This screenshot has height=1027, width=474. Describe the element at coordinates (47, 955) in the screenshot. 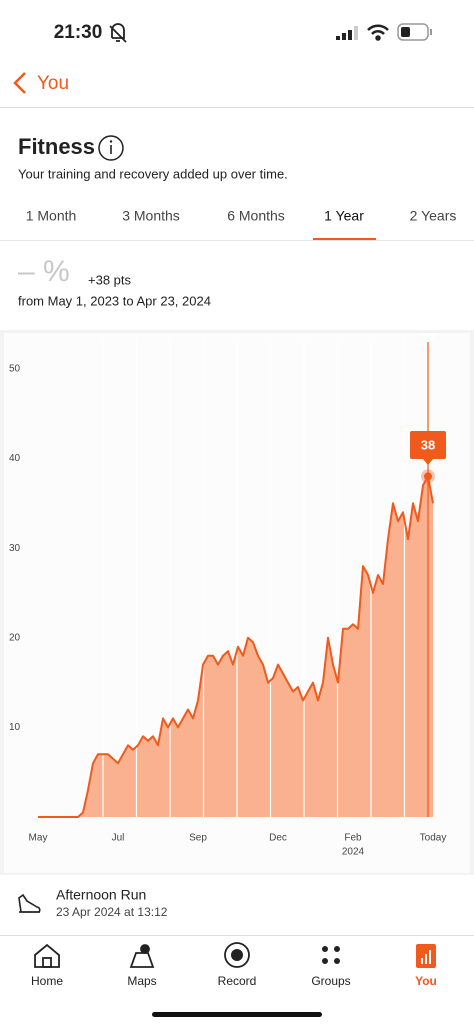

I see `home-icon` at that location.